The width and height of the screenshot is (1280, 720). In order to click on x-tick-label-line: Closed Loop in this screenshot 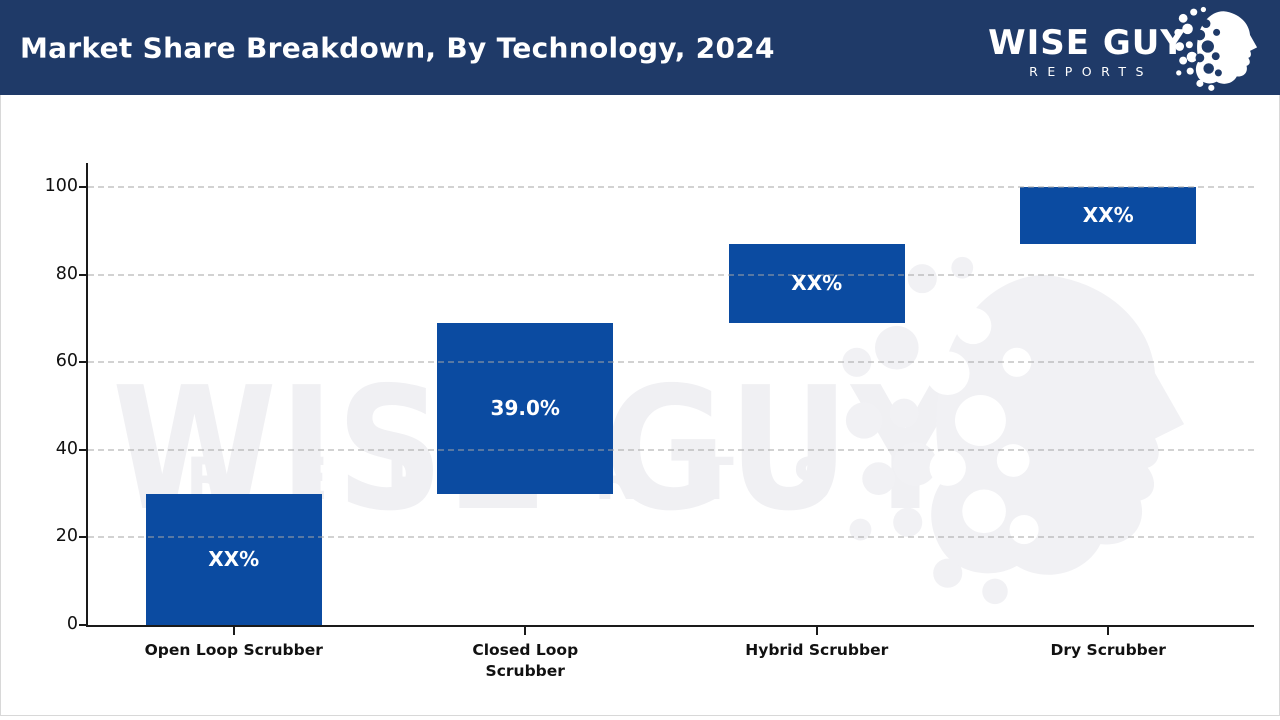, I will do `click(525, 650)`.